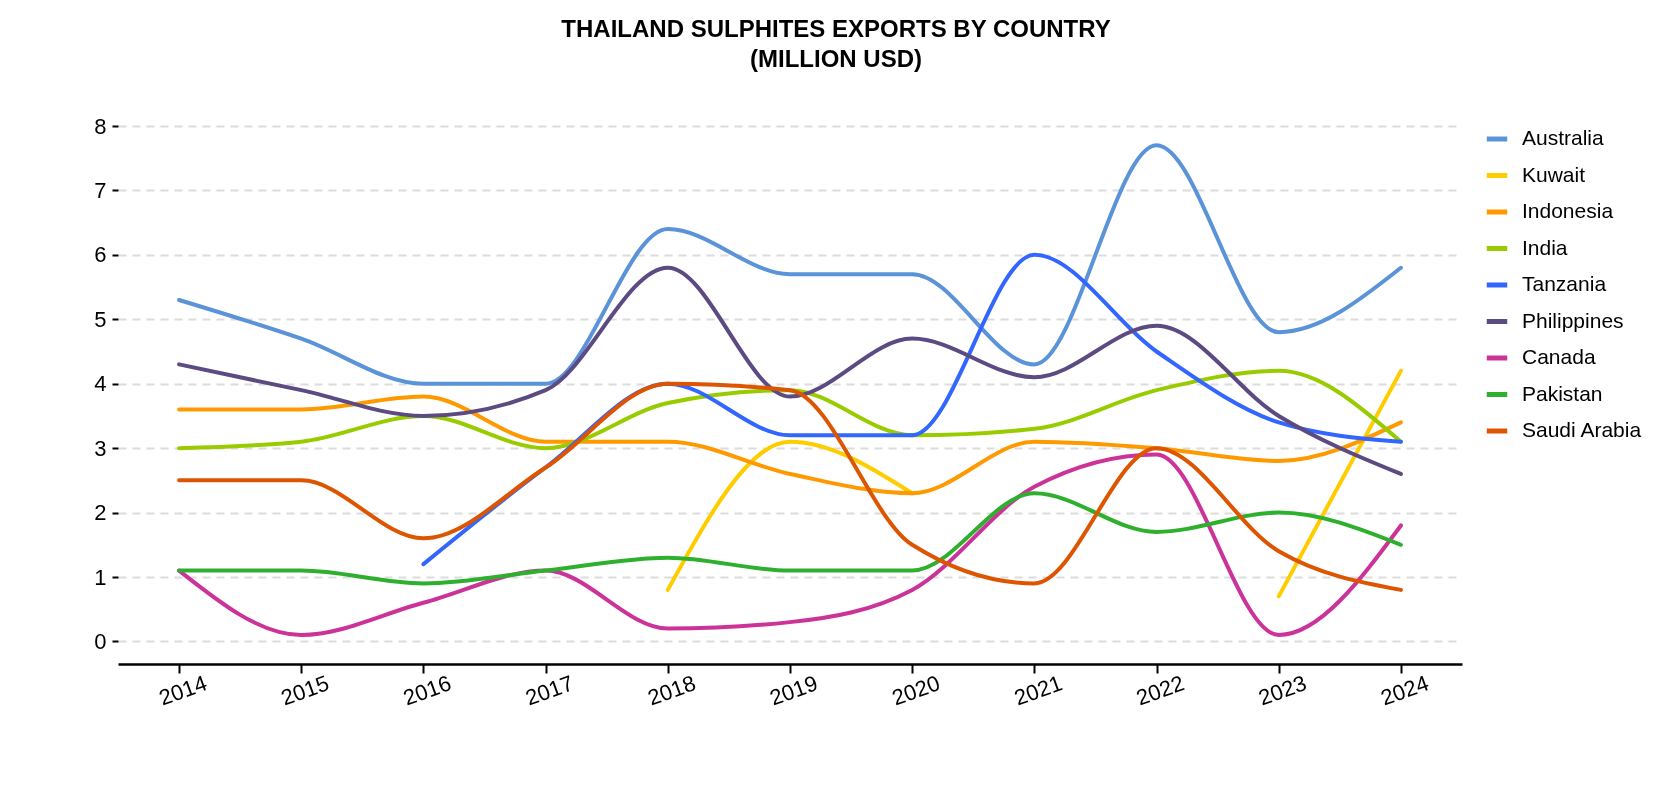 This screenshot has width=1680, height=800. Describe the element at coordinates (100, 448) in the screenshot. I see `y-tick-label: 3` at that location.